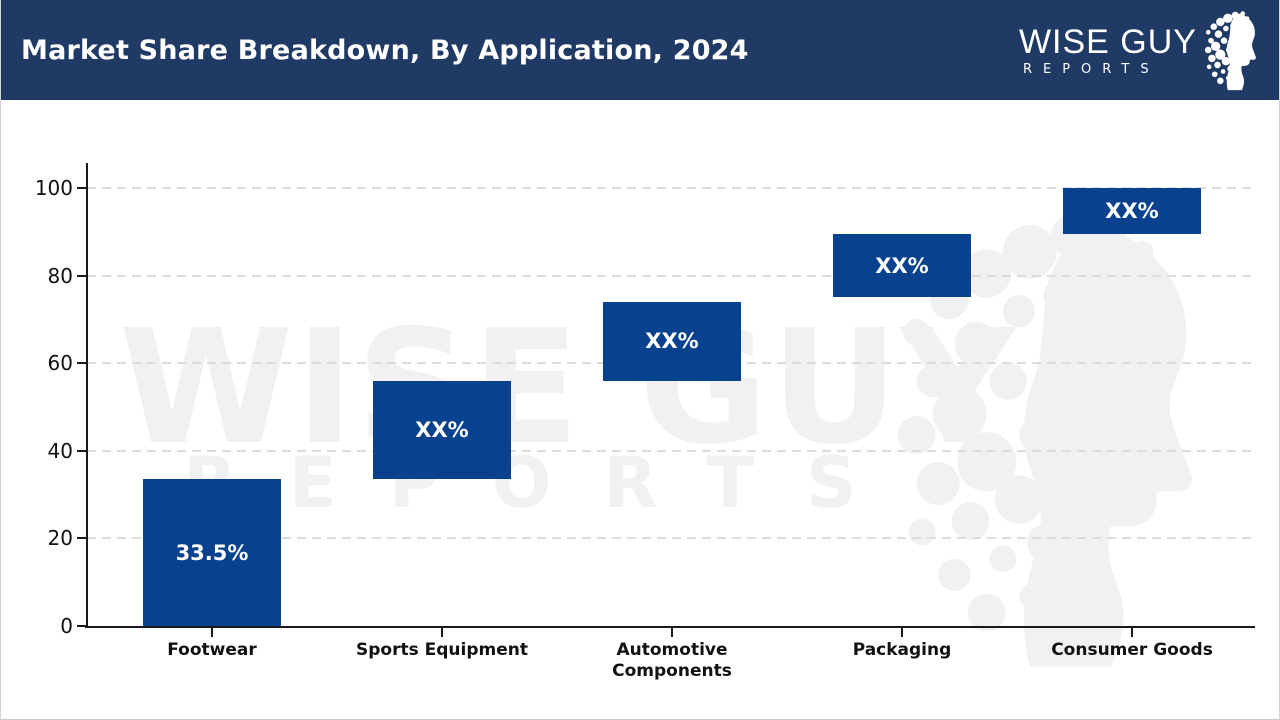 Image resolution: width=1280 pixels, height=720 pixels. I want to click on bar-footwear, so click(212, 552).